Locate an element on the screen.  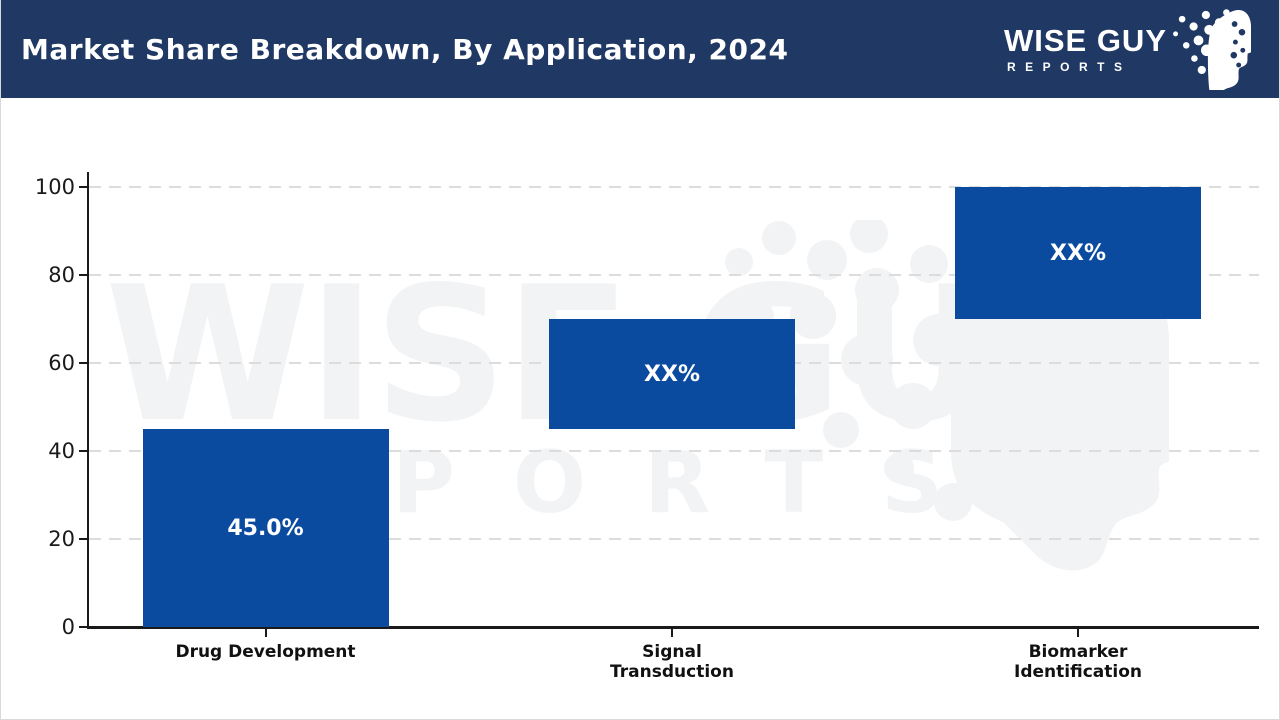
x-category-label-line: Transduction is located at coordinates (672, 672).